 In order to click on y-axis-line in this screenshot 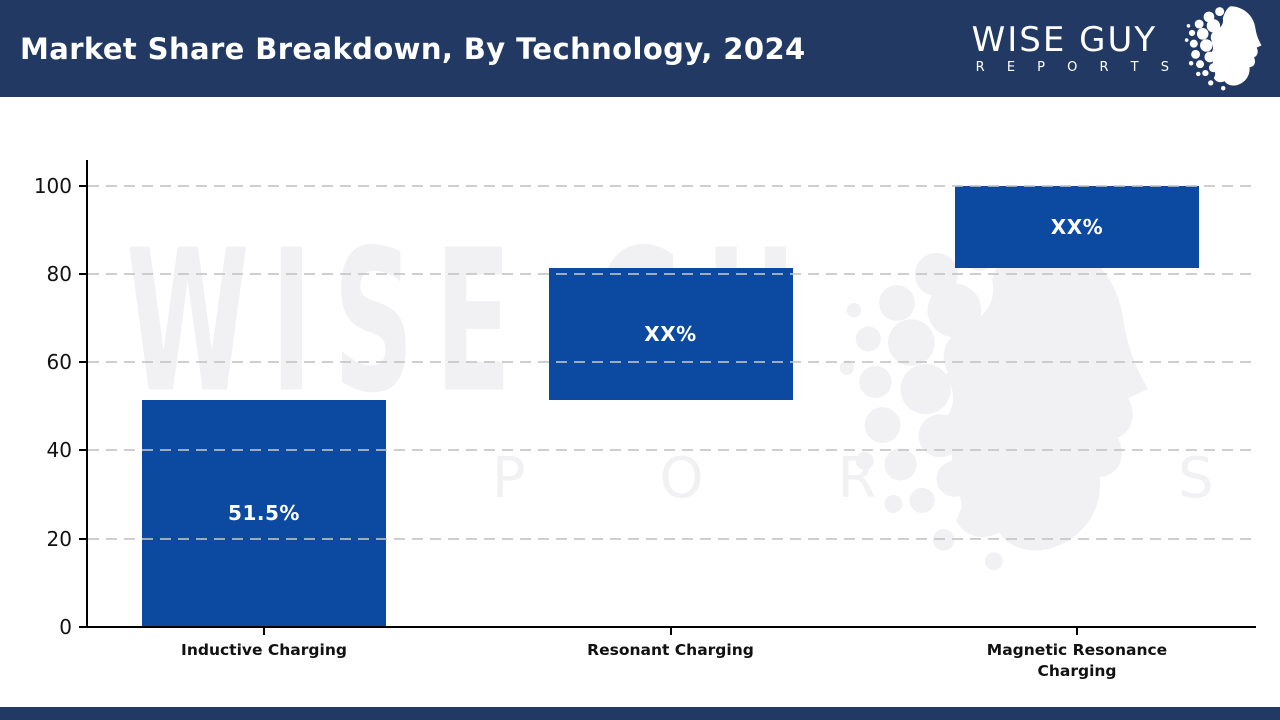, I will do `click(87, 394)`.